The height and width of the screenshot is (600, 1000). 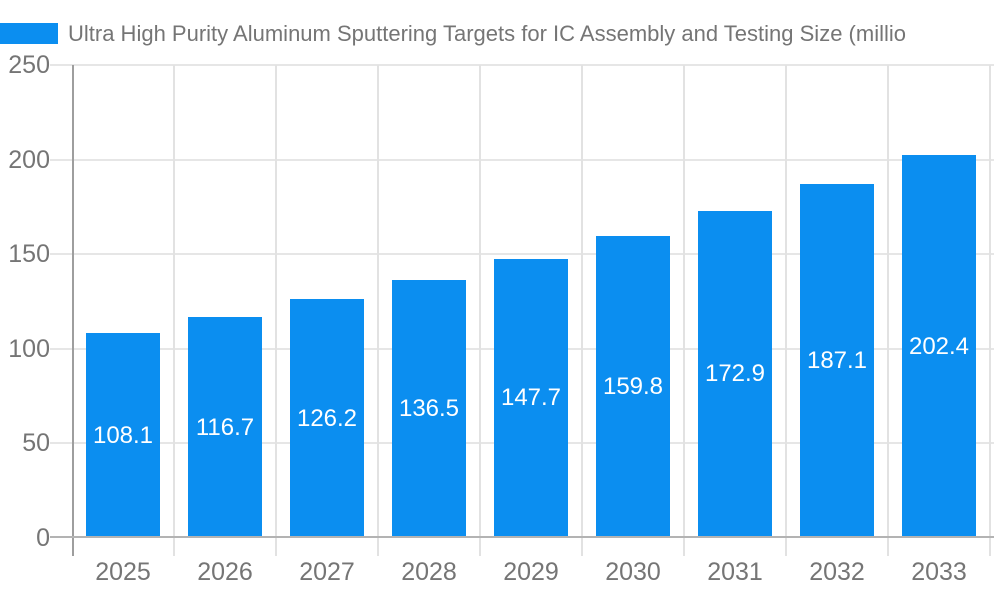 I want to click on bar-value-label: 116.7, so click(x=225, y=427).